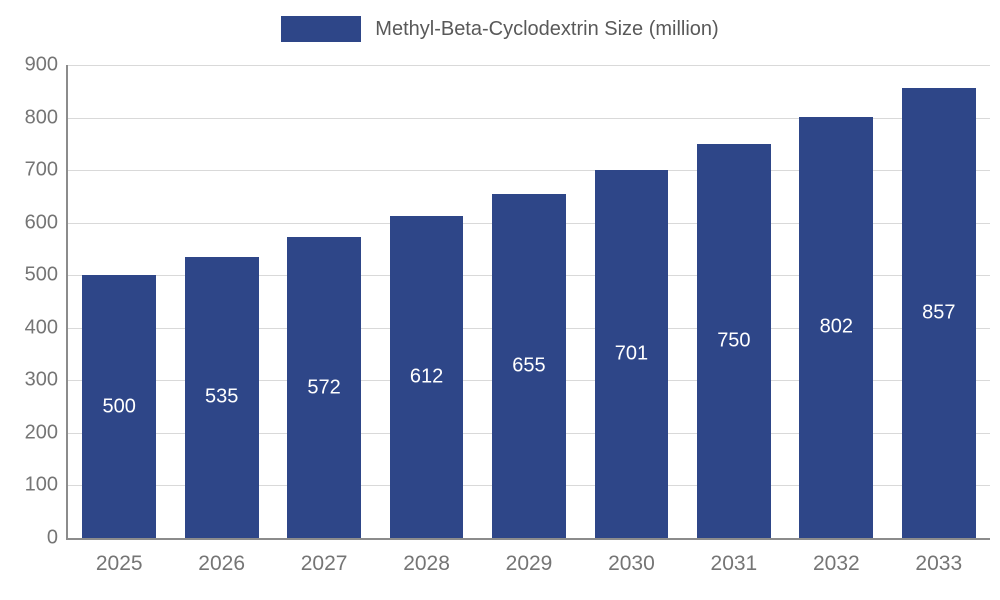  I want to click on x-tick-label: 2026, so click(222, 563).